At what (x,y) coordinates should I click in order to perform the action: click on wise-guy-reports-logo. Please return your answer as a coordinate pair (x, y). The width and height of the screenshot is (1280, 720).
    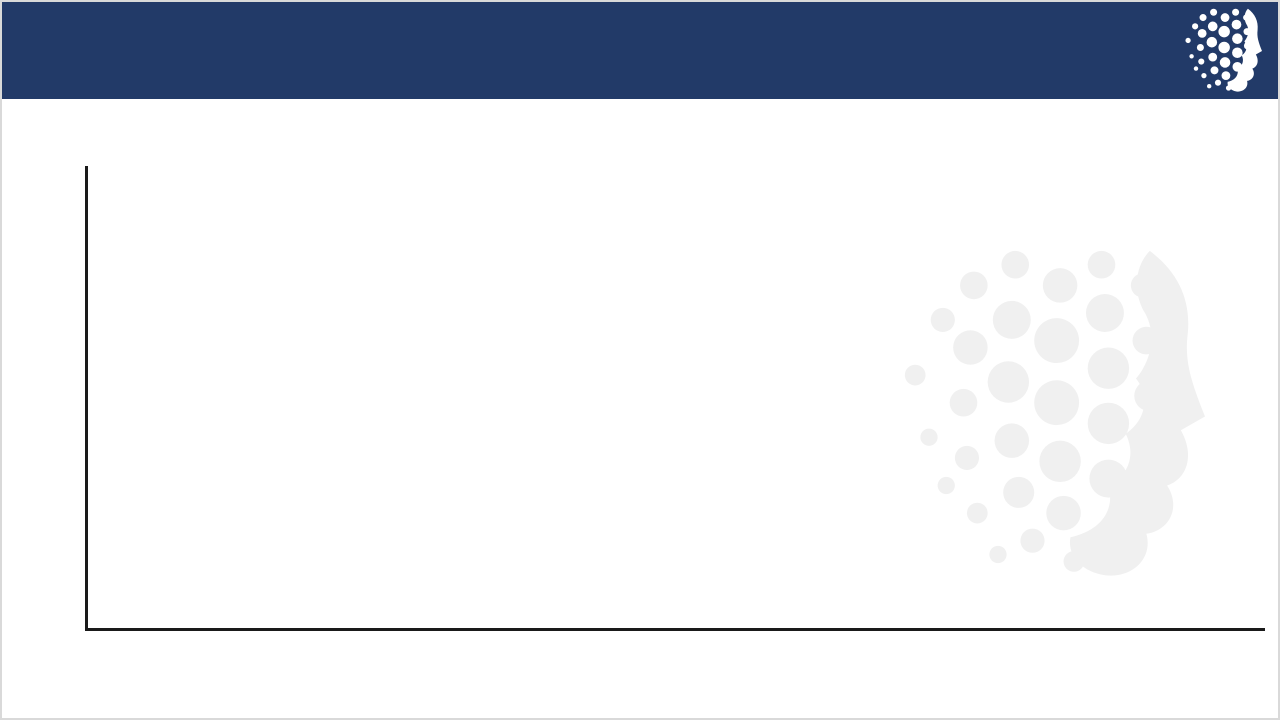
    Looking at the image, I should click on (1220, 51).